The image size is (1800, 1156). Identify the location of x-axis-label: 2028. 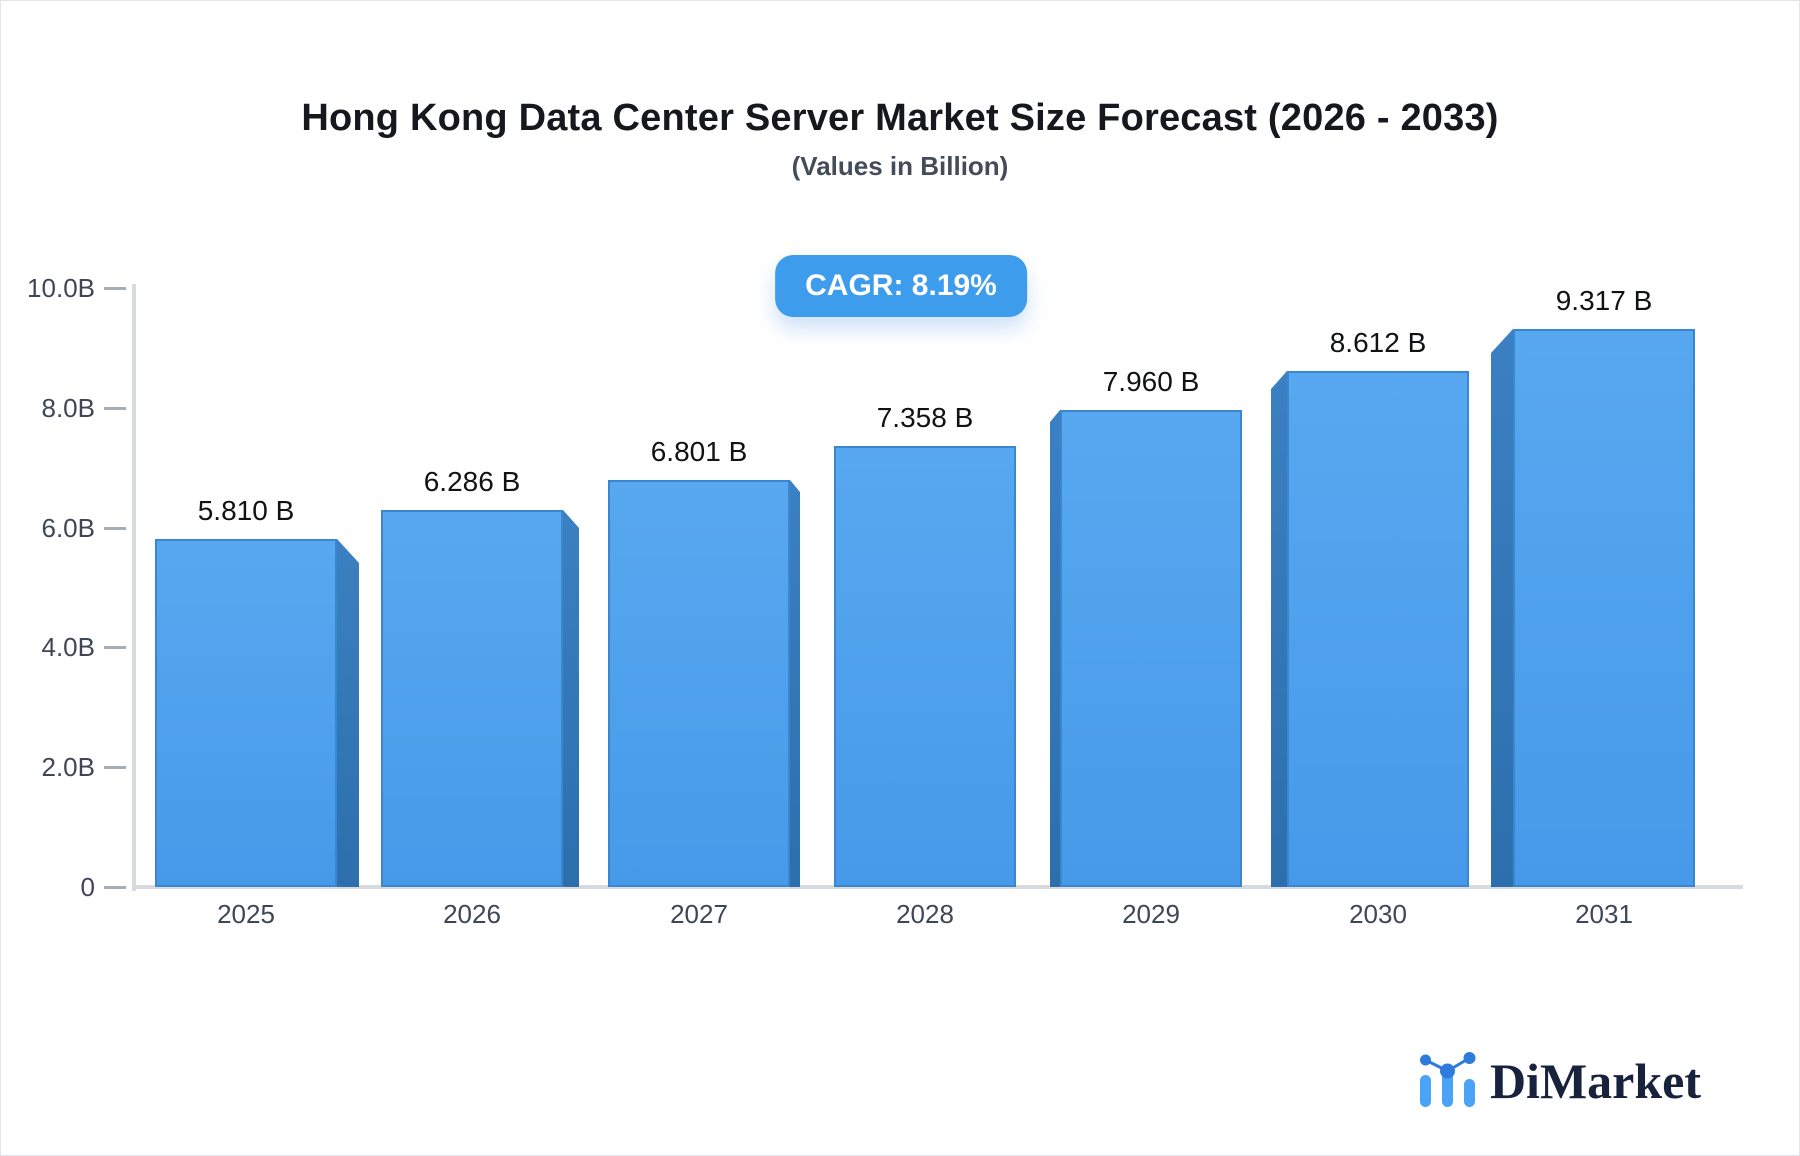
(925, 914).